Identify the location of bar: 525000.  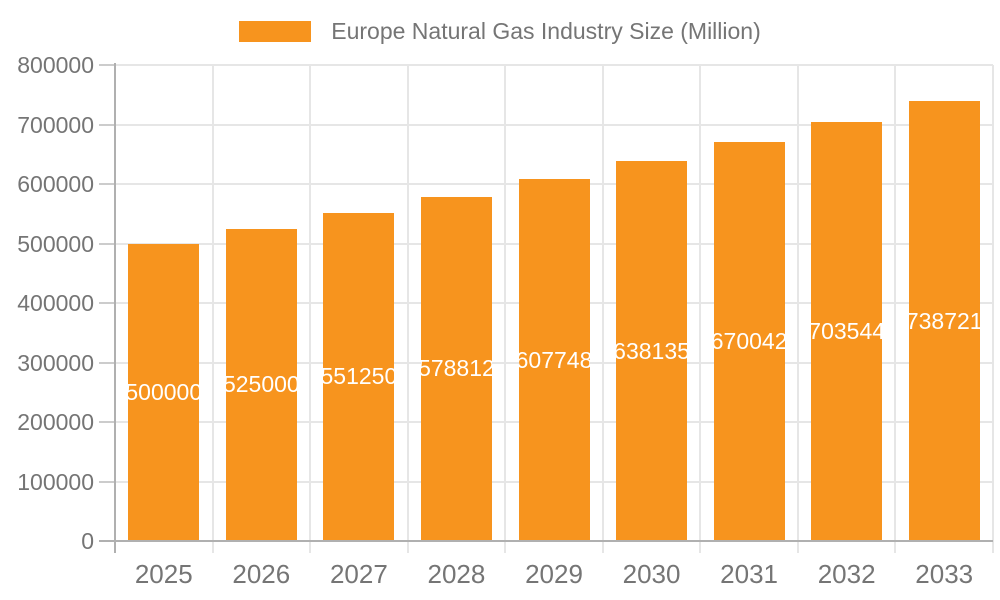
(261, 384).